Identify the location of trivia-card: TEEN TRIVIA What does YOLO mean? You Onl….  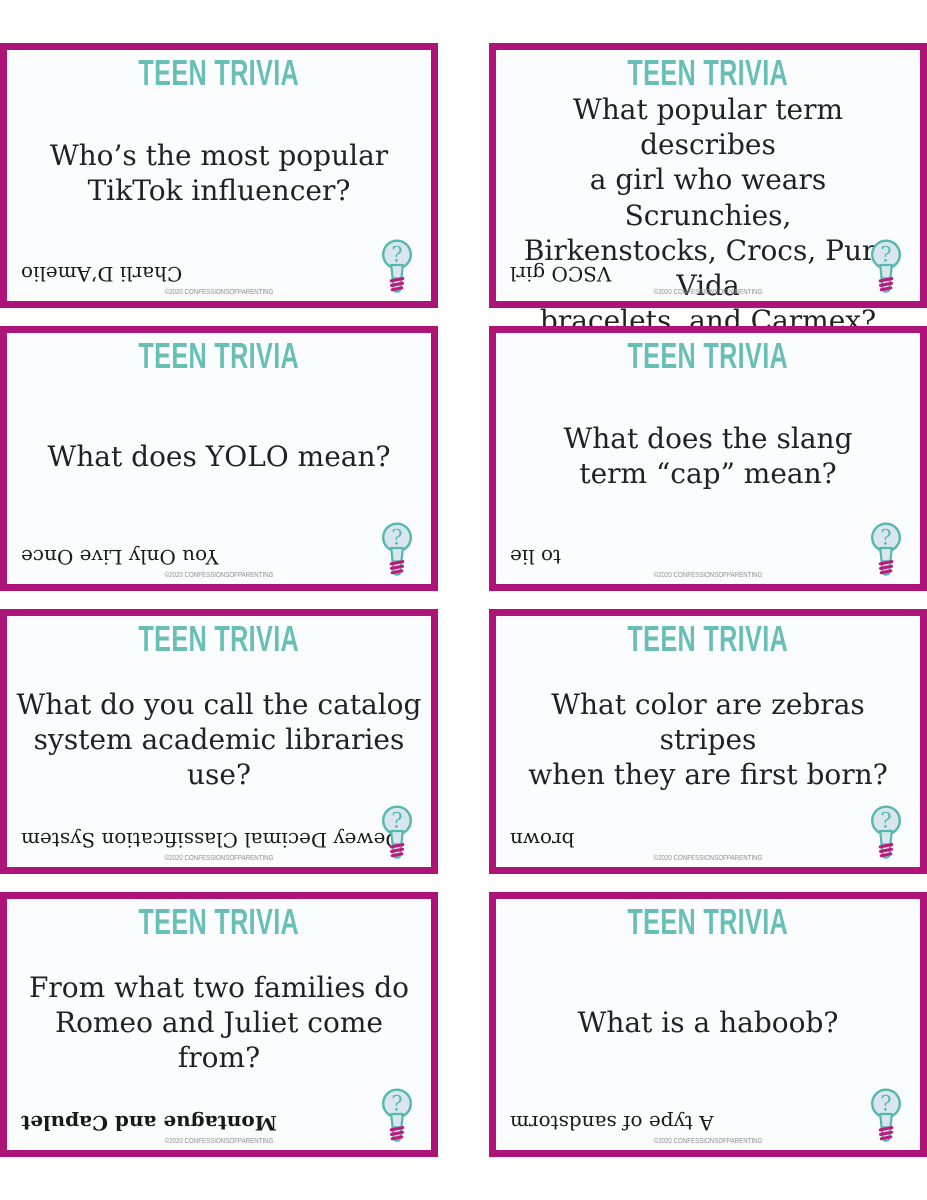
(219, 458).